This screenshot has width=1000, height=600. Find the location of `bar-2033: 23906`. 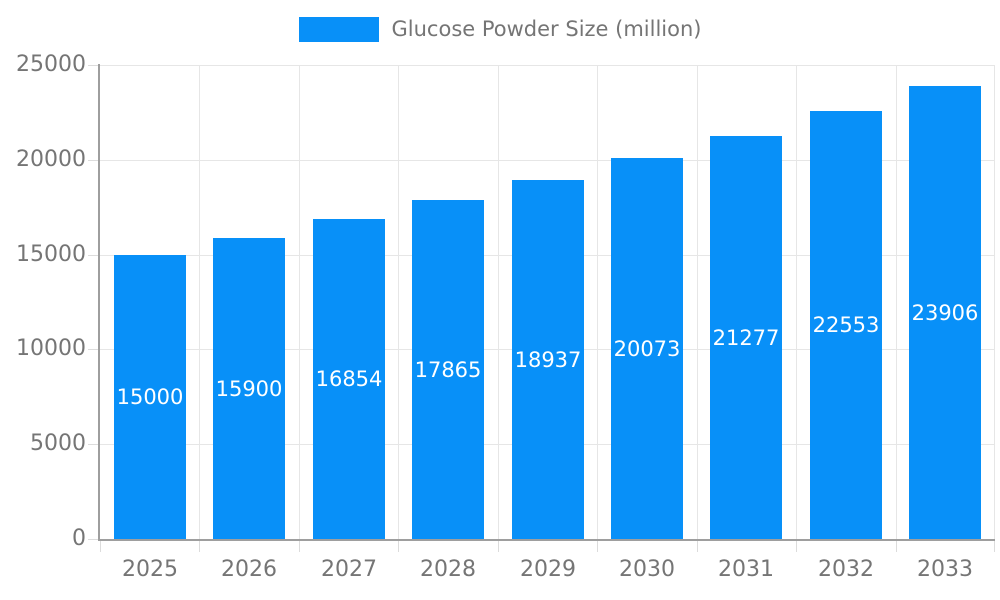

bar-2033: 23906 is located at coordinates (945, 312).